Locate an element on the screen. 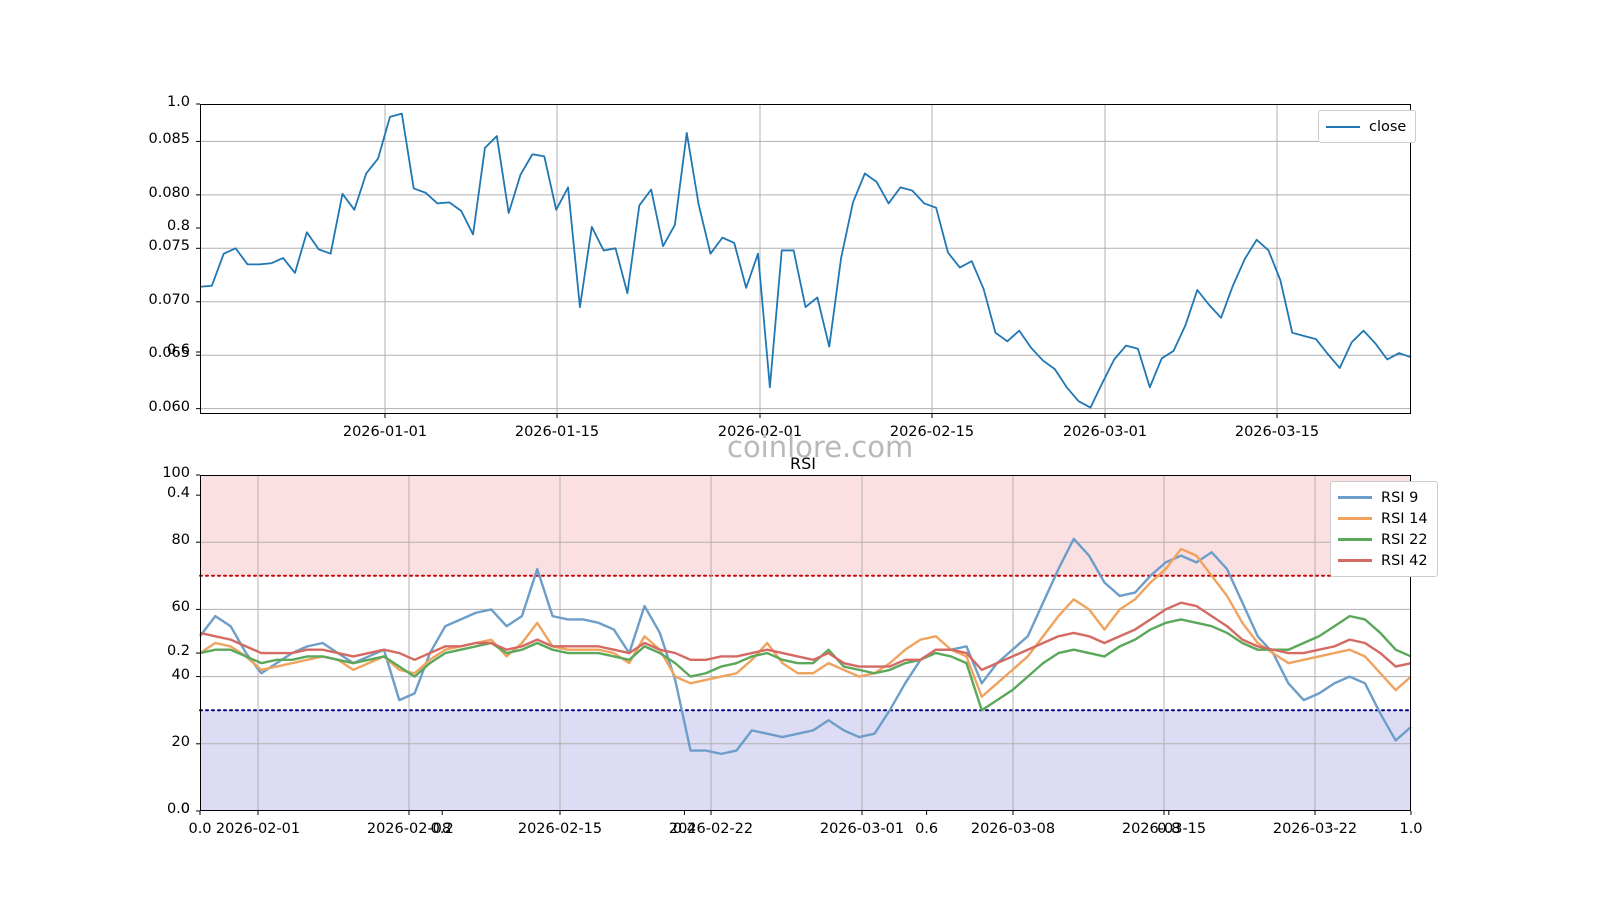 The height and width of the screenshot is (900, 1600). axis-tick-label: 2026-01-15 is located at coordinates (557, 432).